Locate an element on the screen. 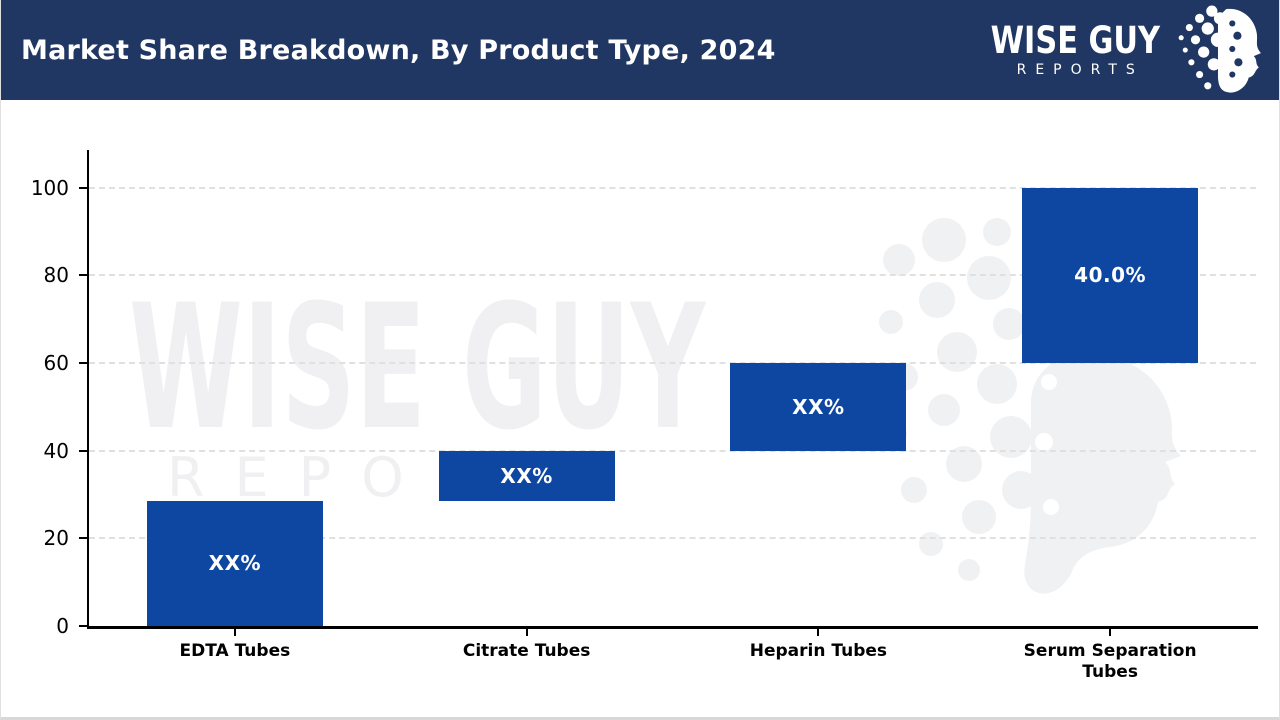 This screenshot has height=720, width=1280. y-tick-label: 80 is located at coordinates (56, 275).